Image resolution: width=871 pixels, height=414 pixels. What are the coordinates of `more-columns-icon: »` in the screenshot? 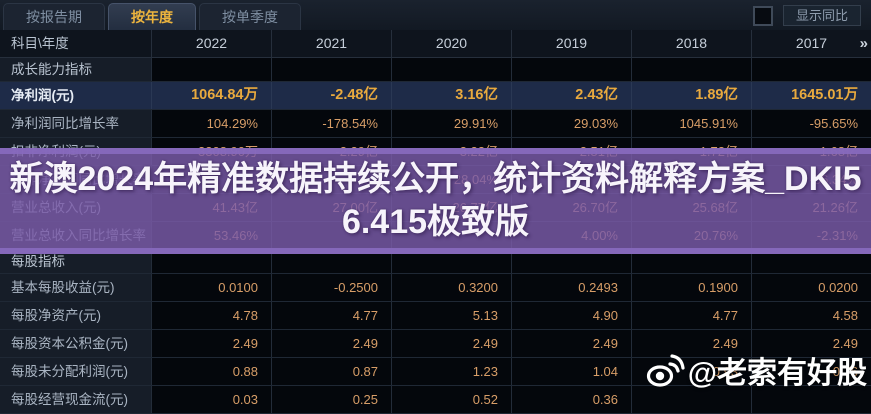 It's located at (863, 43).